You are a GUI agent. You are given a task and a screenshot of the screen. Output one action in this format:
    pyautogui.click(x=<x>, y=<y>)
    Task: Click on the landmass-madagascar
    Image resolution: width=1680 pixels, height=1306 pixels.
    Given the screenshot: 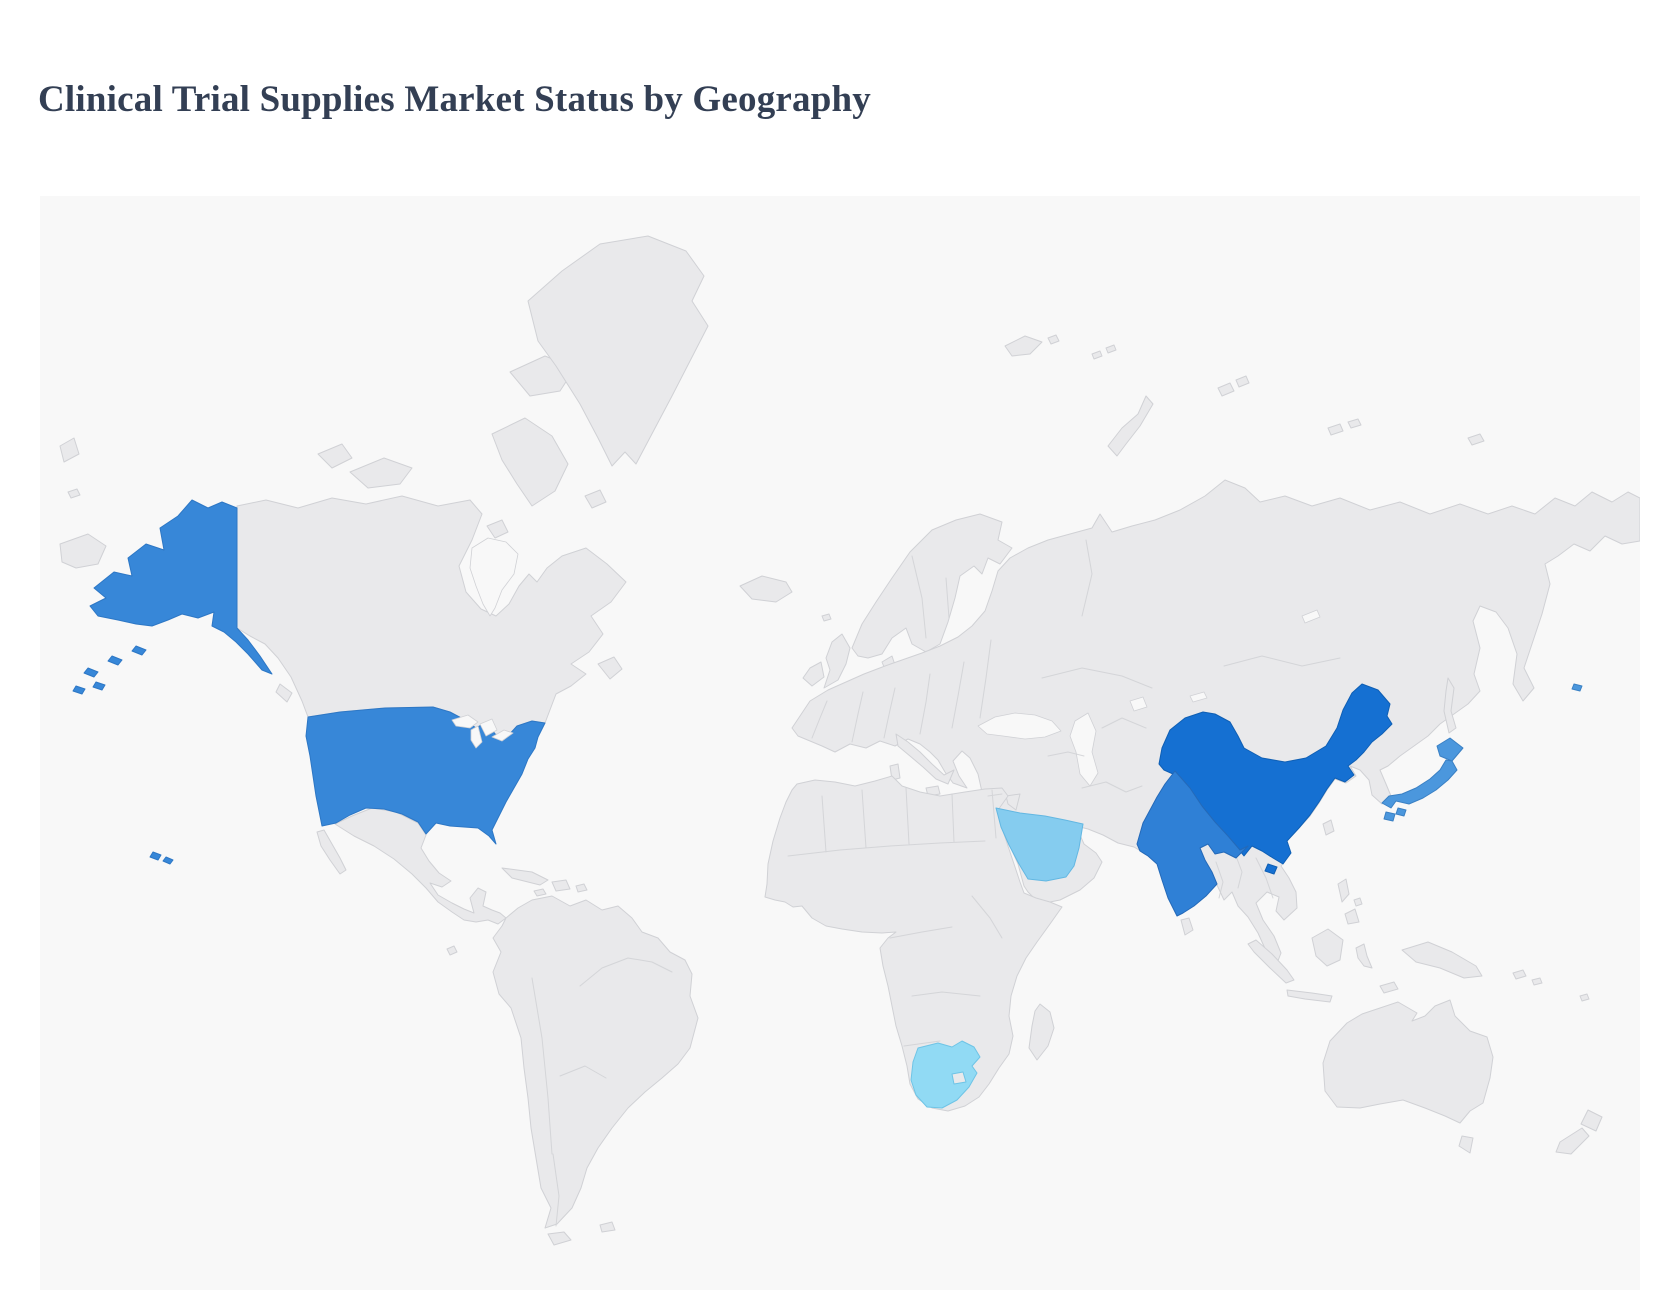 What is the action you would take?
    pyautogui.click(x=1041, y=1032)
    